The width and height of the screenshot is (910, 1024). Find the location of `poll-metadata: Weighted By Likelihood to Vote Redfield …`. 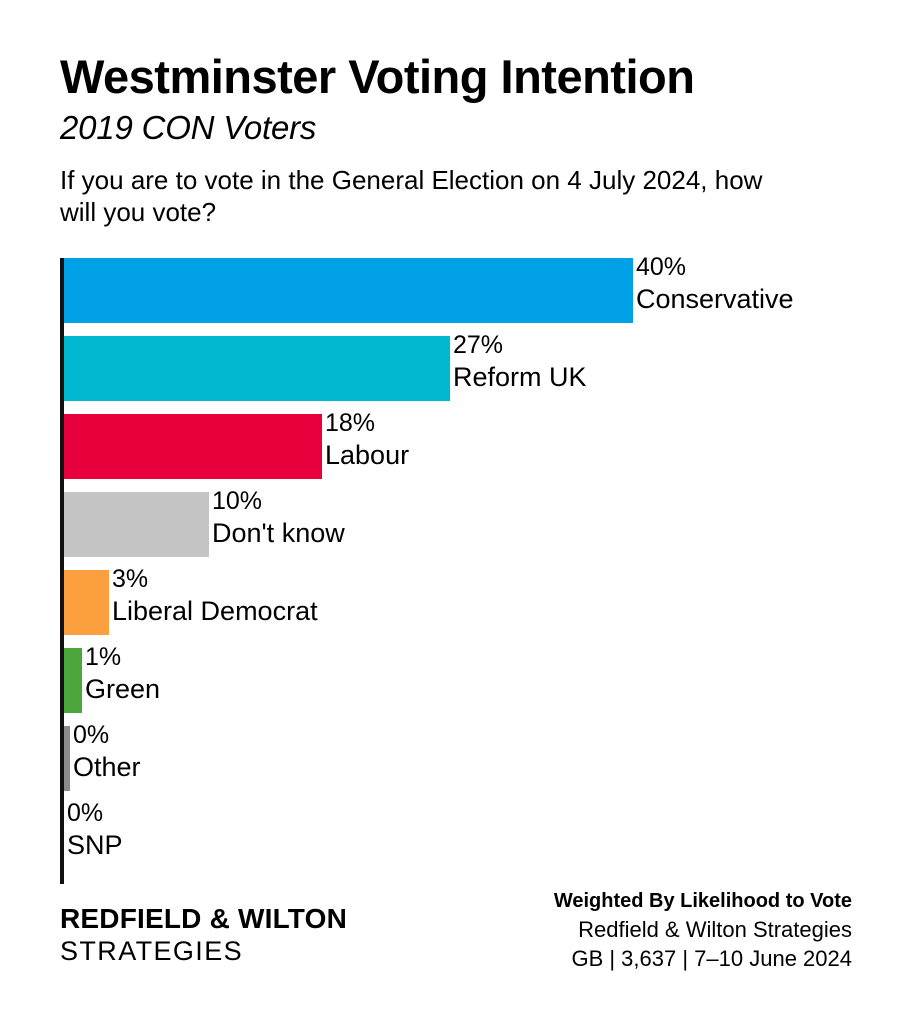

poll-metadata: Weighted By Likelihood to Vote Redfield … is located at coordinates (637, 930).